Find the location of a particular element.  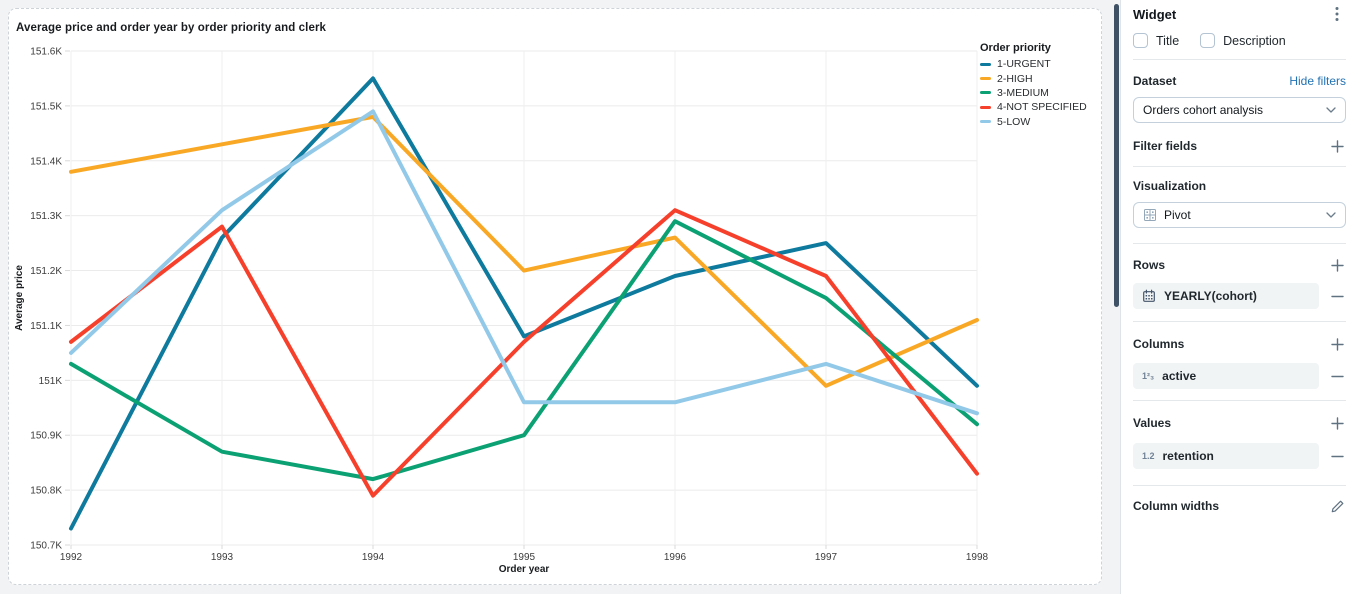

columns-field-chip: 1²₃ active is located at coordinates (1226, 376).